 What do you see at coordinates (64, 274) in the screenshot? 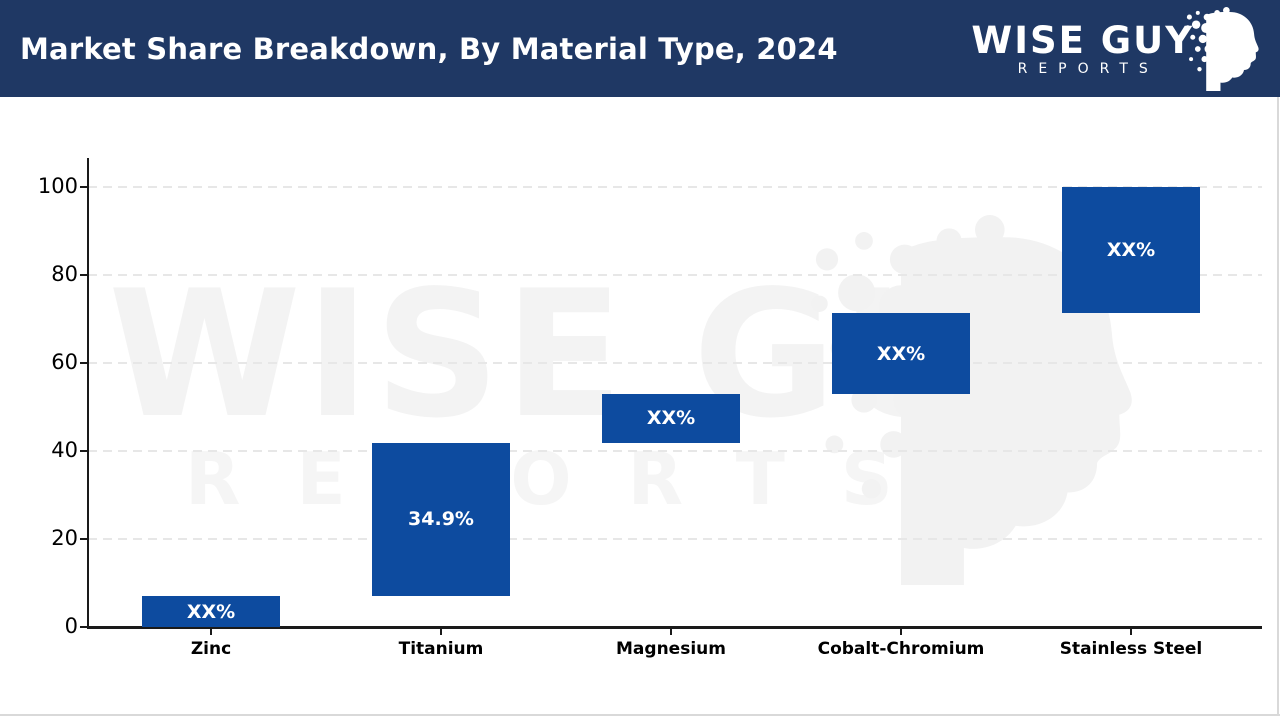
I see `y-tick-label: 80` at bounding box center [64, 274].